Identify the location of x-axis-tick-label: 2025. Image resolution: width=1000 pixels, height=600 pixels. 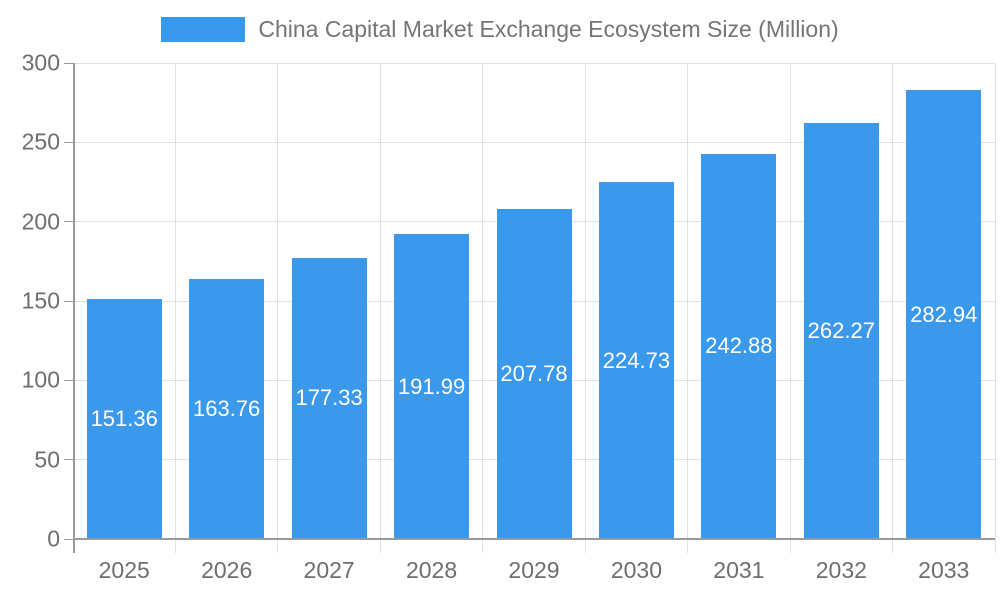
(124, 570).